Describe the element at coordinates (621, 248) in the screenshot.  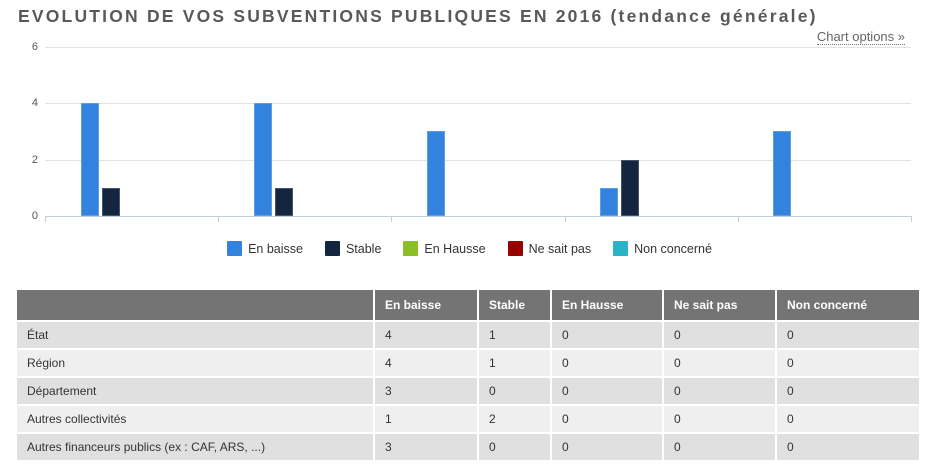
I see `legend-swatch-non-concerne` at that location.